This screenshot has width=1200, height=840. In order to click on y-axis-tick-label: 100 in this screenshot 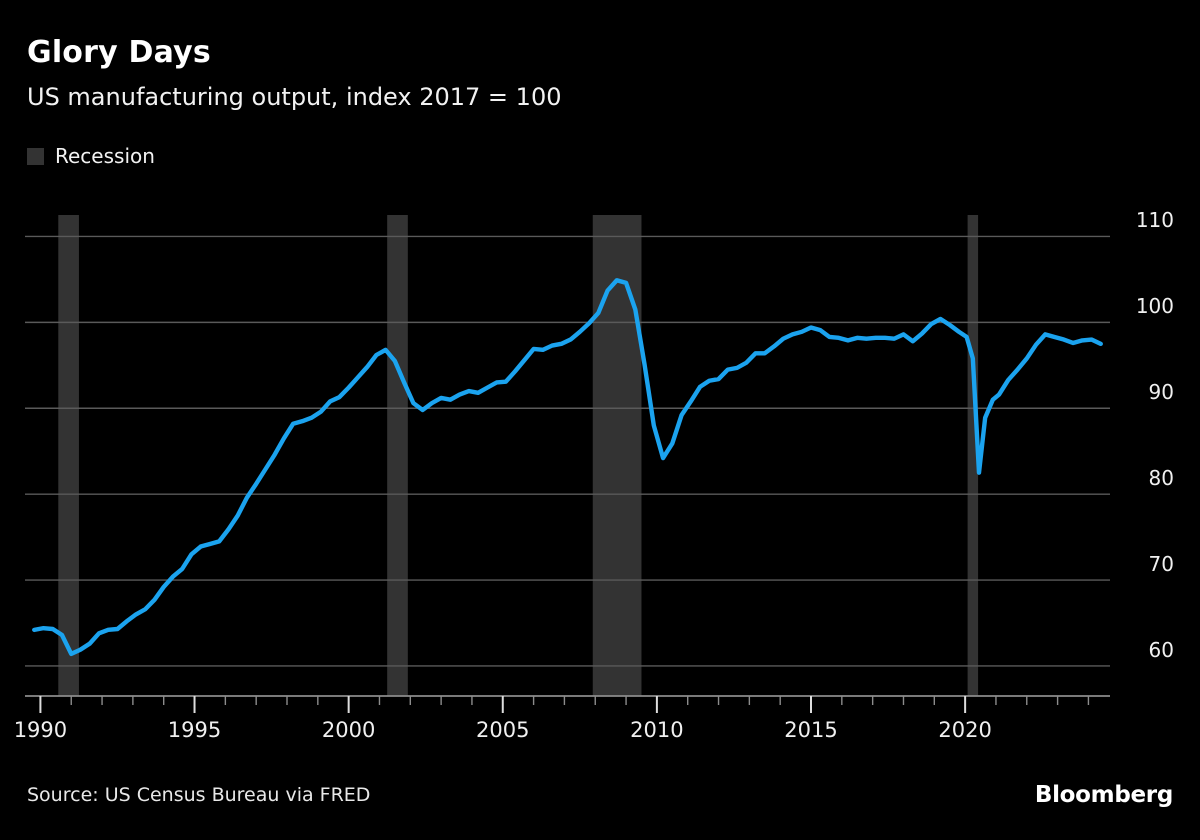, I will do `click(1154, 306)`.